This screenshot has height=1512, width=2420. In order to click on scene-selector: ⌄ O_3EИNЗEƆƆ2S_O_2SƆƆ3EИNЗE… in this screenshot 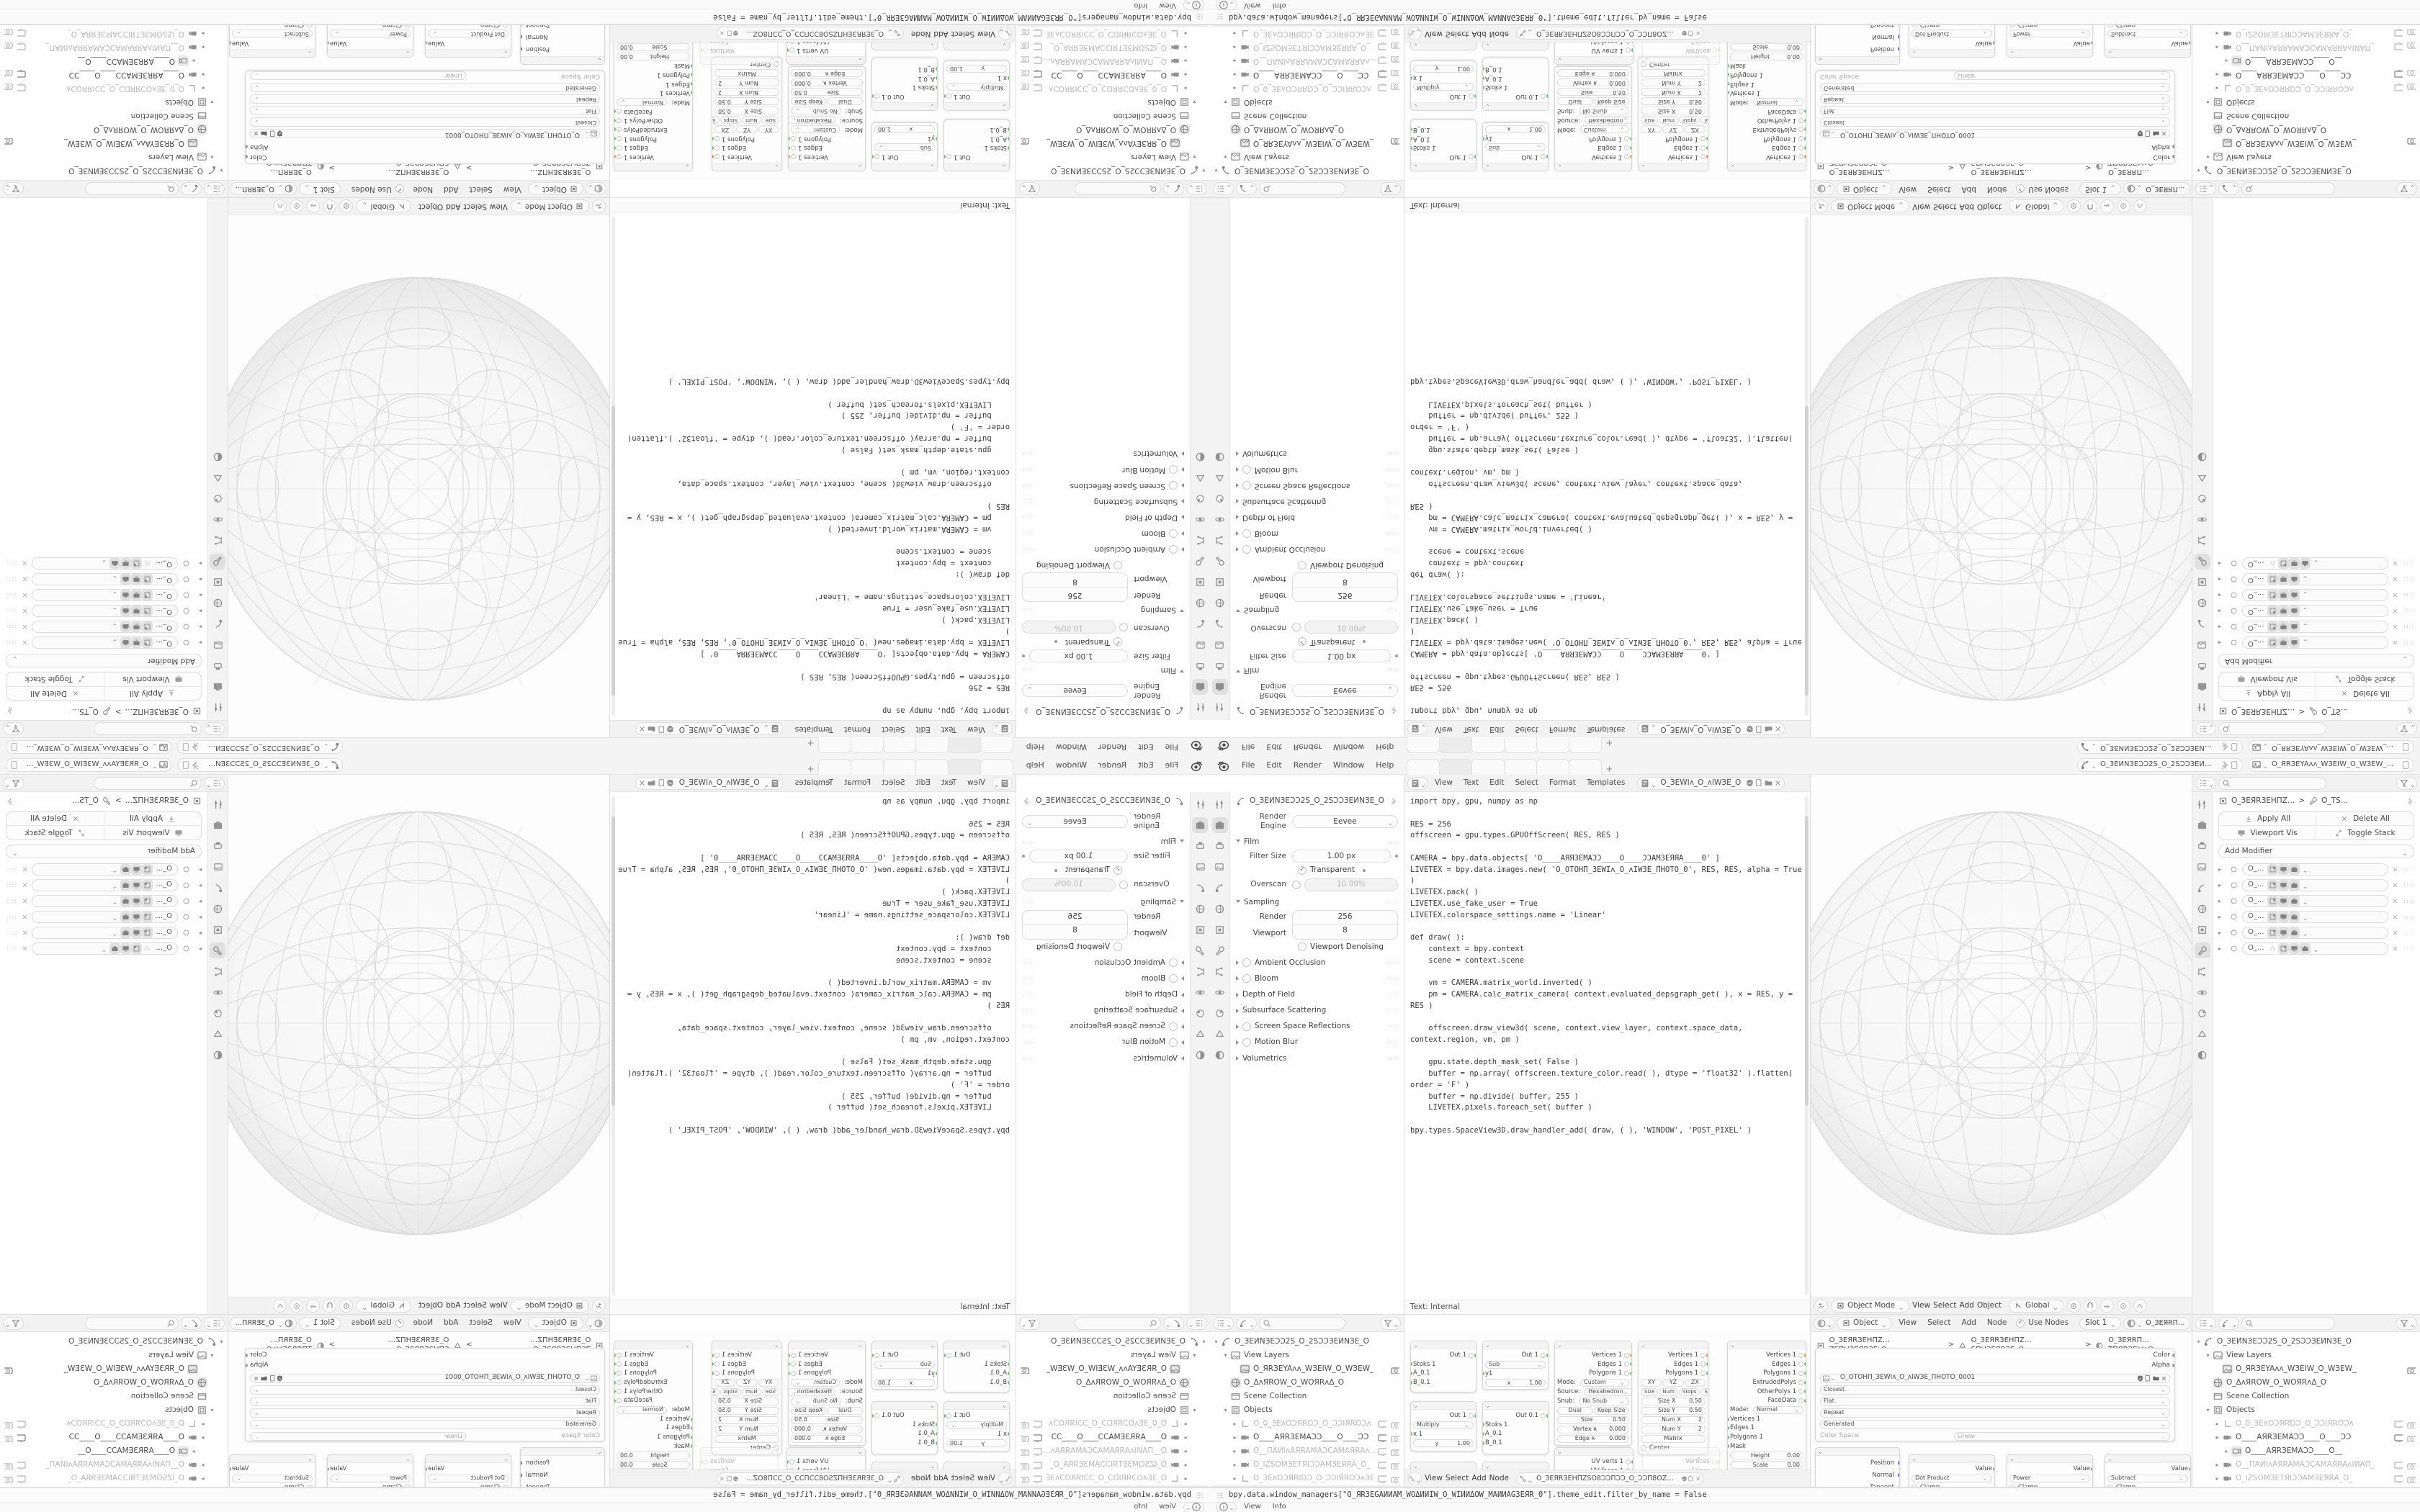, I will do `click(260, 747)`.